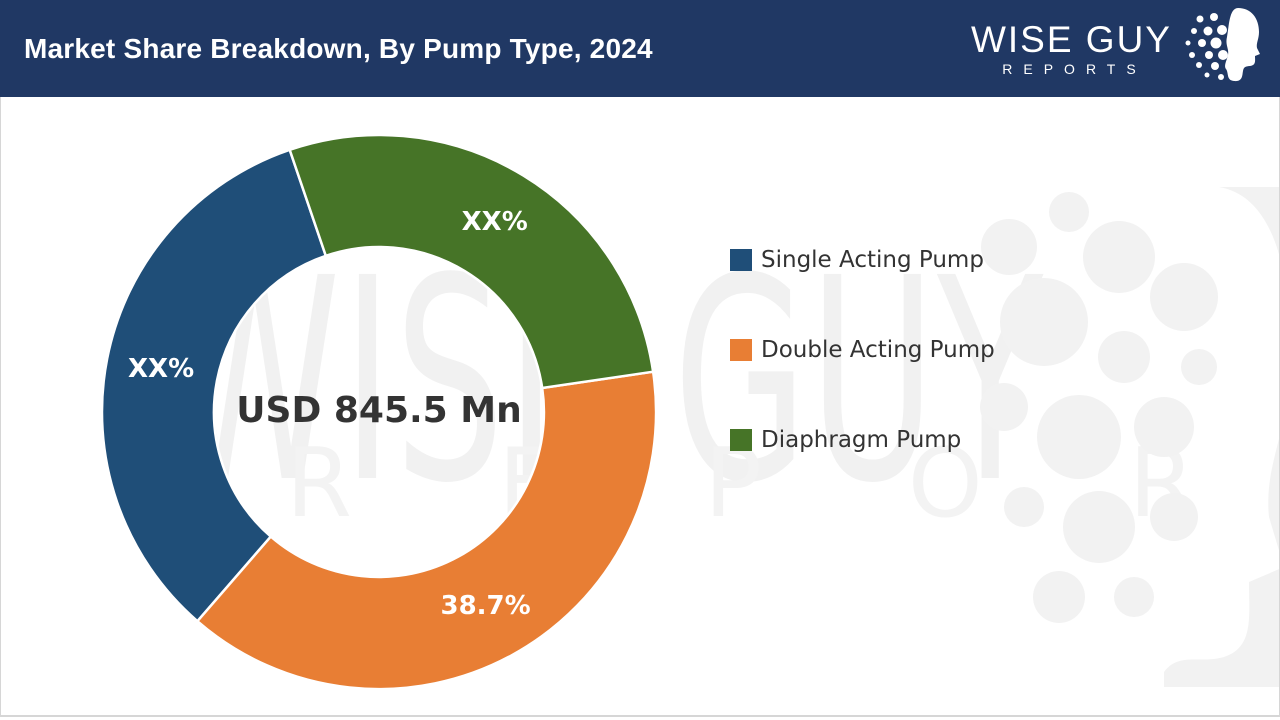  What do you see at coordinates (872, 260) in the screenshot?
I see `legend-label: Single Acting Pump` at bounding box center [872, 260].